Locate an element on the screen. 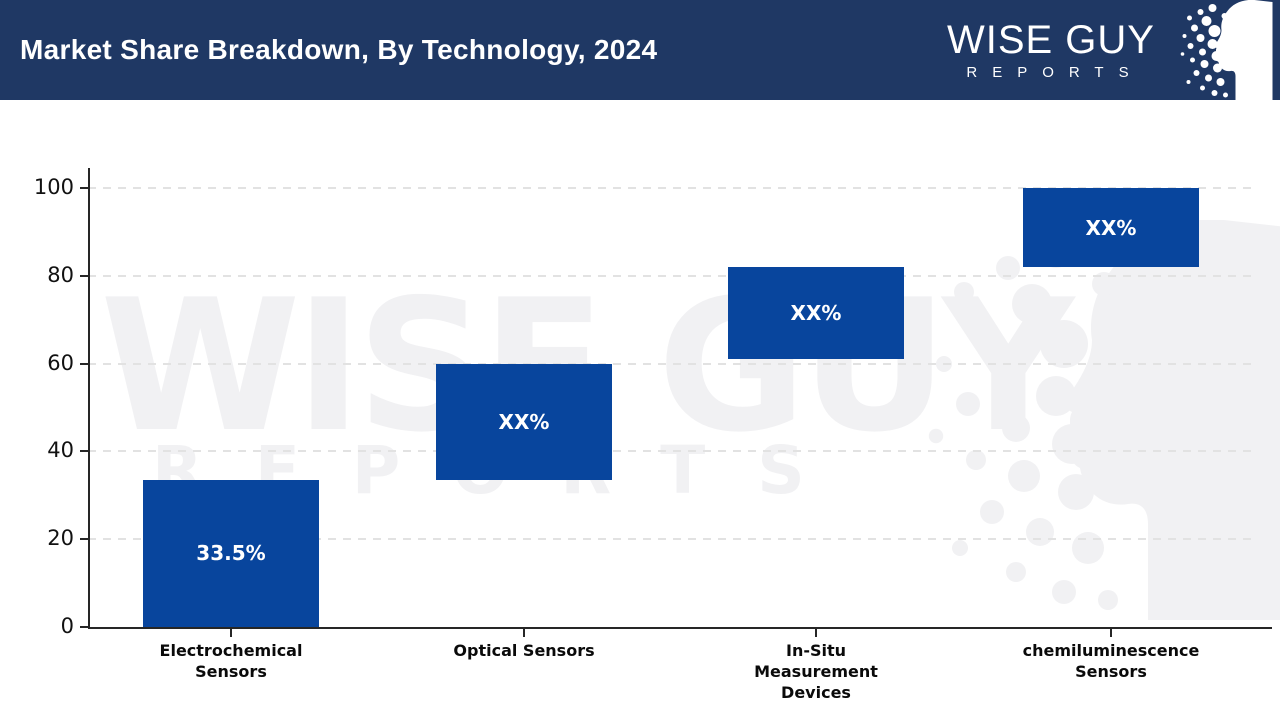  bar-value-label: 33.5% is located at coordinates (231, 553).